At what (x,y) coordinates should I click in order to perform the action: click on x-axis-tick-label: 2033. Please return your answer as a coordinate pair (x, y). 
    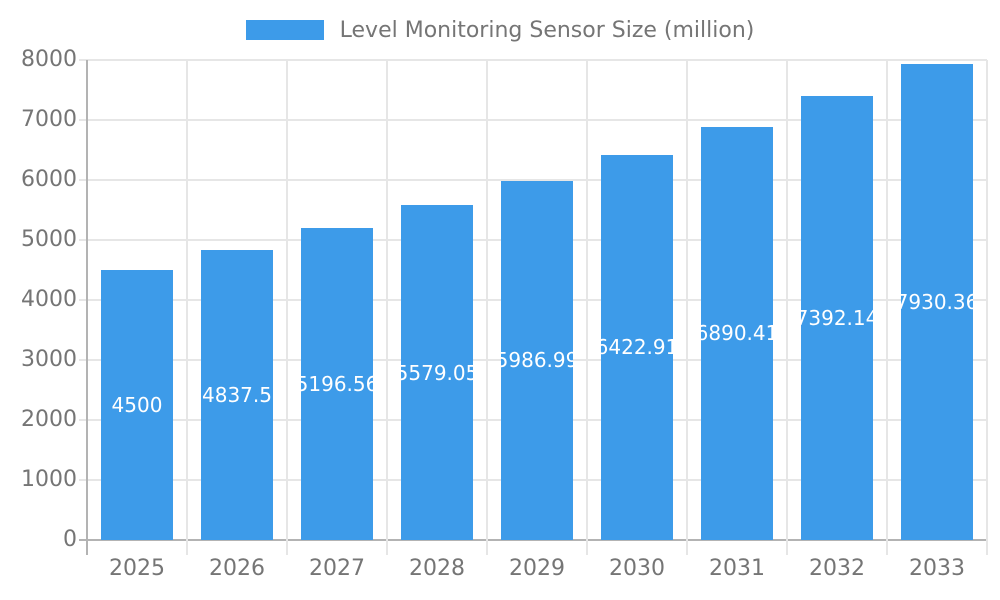
    Looking at the image, I should click on (937, 568).